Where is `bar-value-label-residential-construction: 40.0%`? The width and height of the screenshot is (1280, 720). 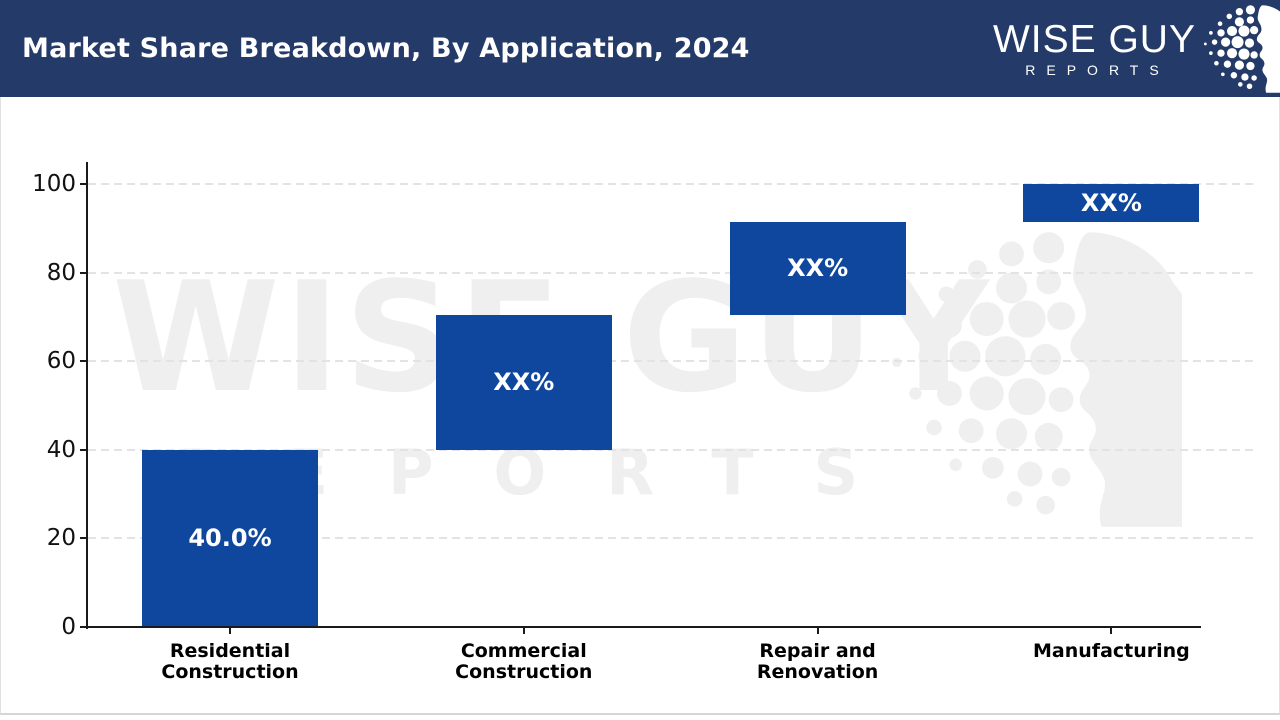
bar-value-label-residential-construction: 40.0% is located at coordinates (230, 538).